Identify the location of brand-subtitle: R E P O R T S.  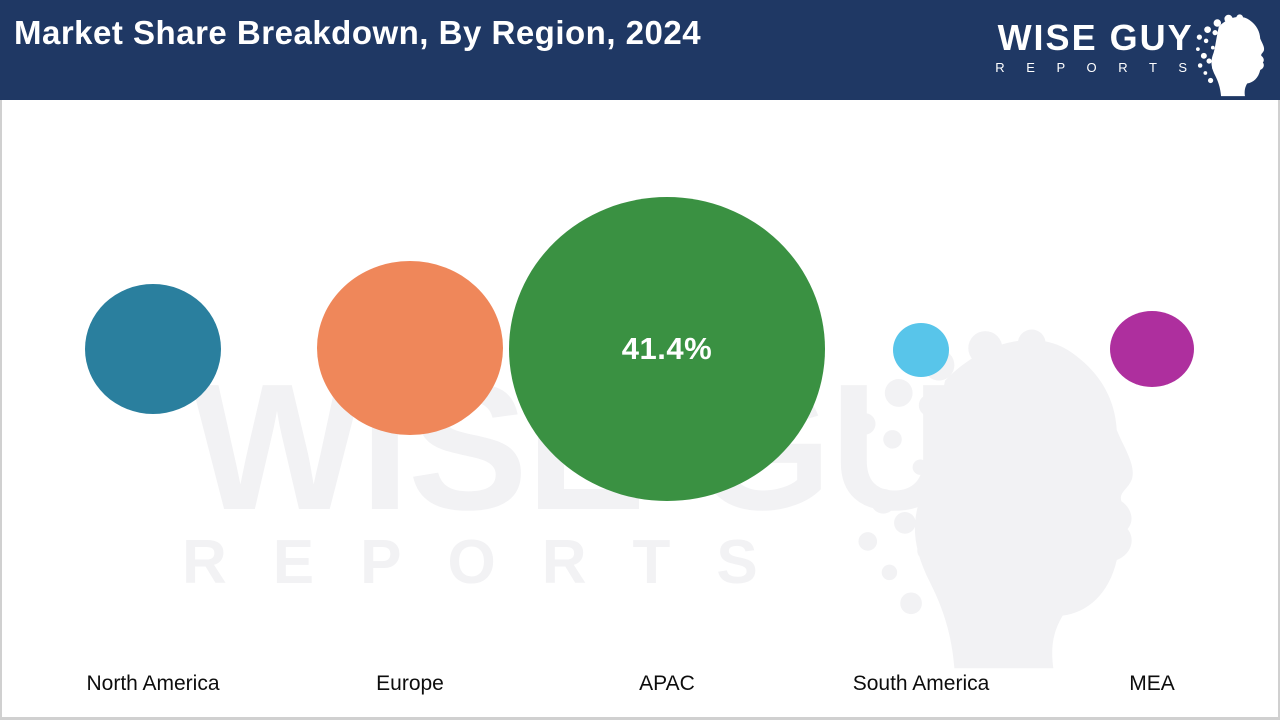
(1095, 67).